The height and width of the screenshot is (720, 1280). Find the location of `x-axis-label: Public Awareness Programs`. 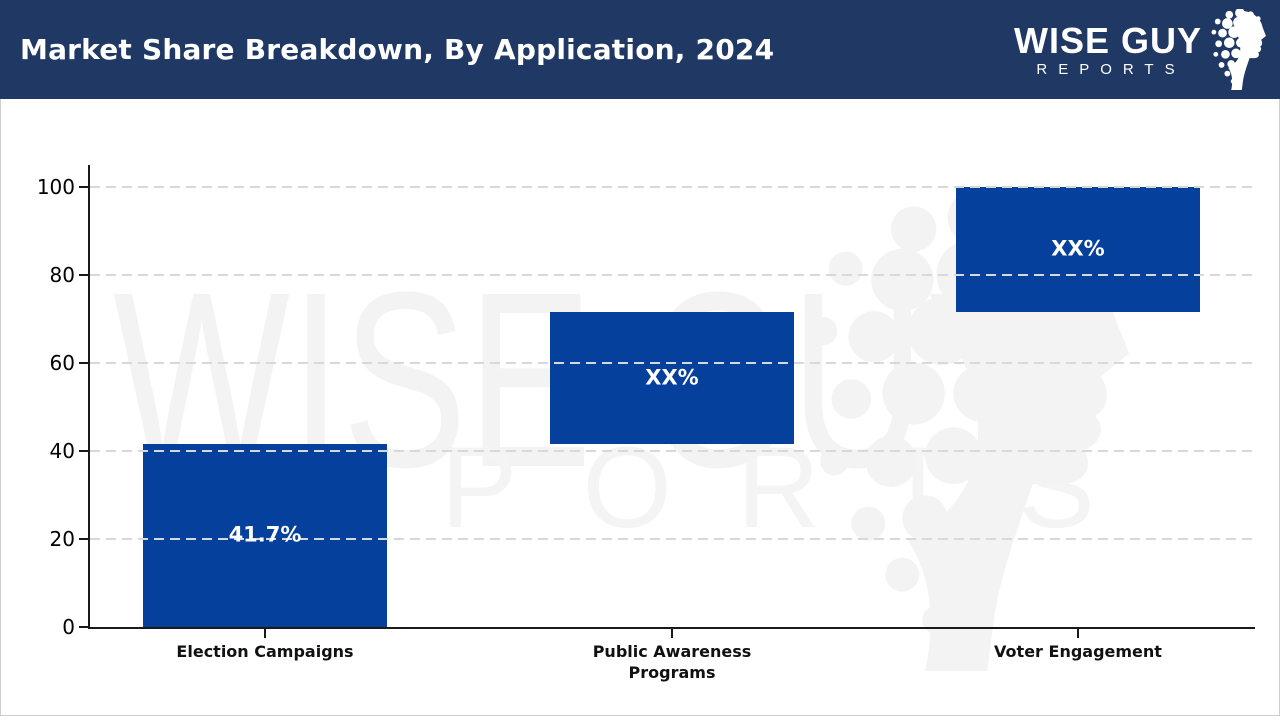

x-axis-label: Public Awareness Programs is located at coordinates (672, 662).